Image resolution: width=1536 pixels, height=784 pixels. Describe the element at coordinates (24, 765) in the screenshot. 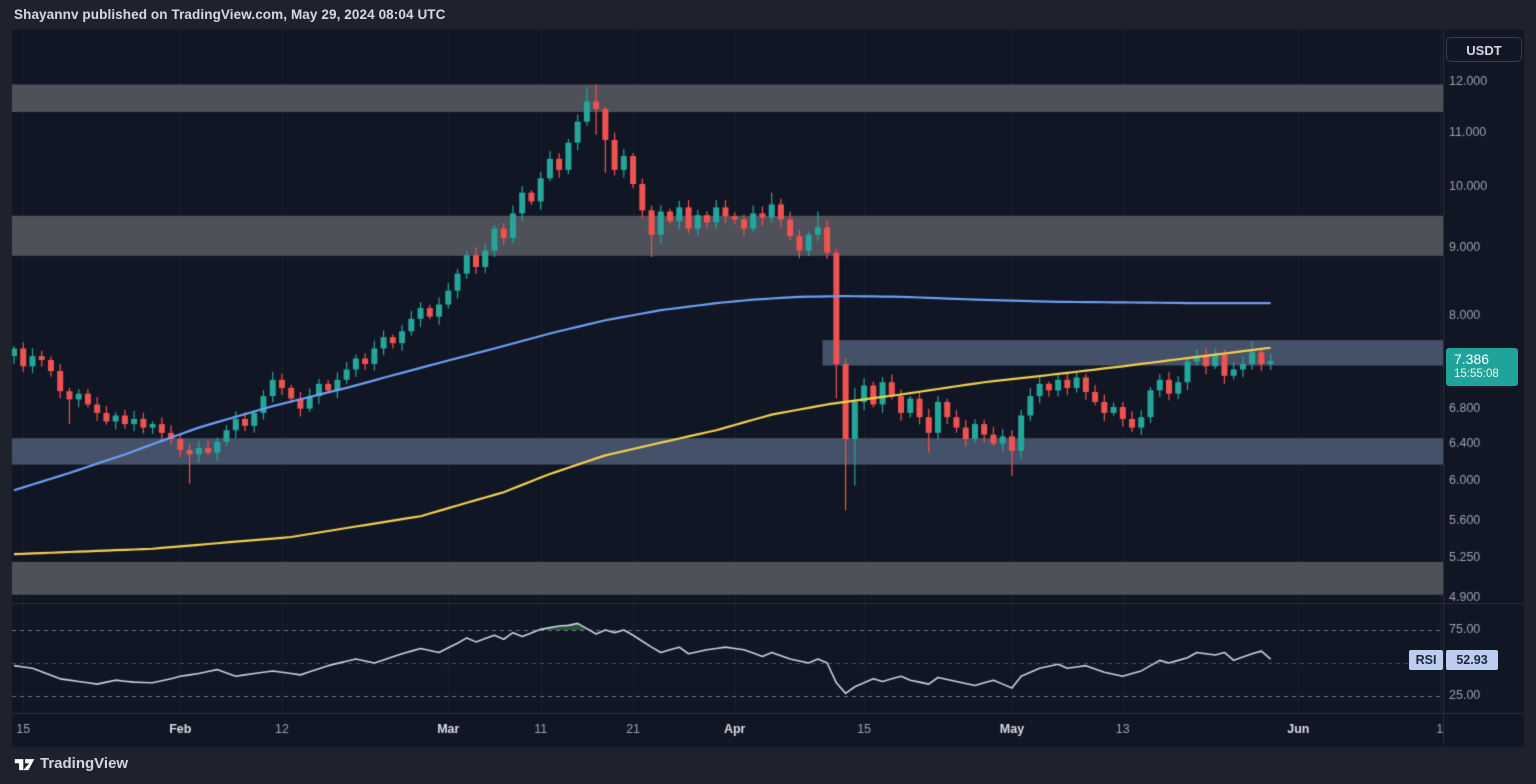

I see `tradingview-logo-icon` at that location.